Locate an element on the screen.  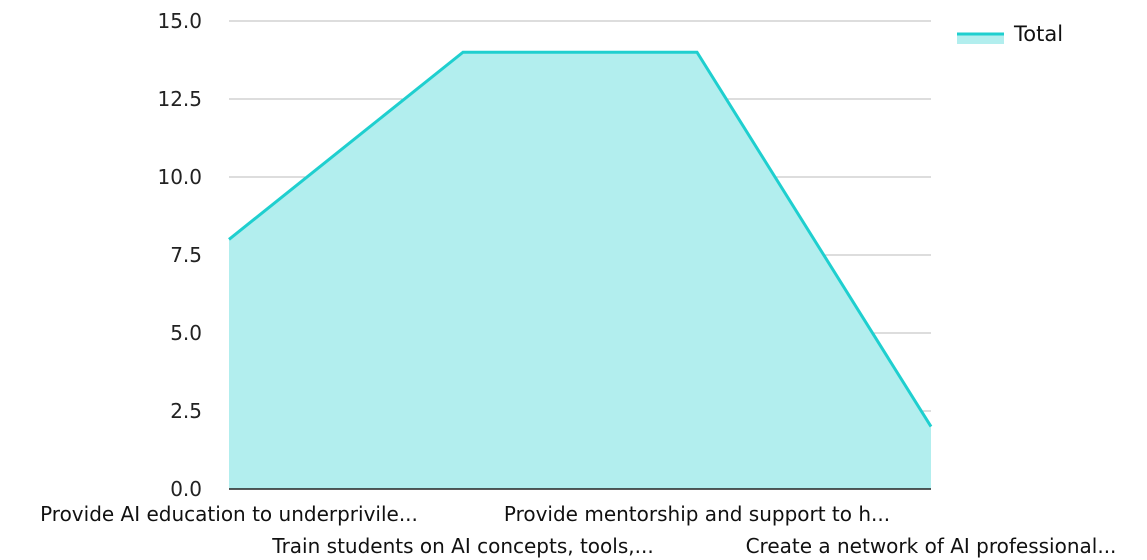
y-tick-label: 2.5 is located at coordinates (186, 411).